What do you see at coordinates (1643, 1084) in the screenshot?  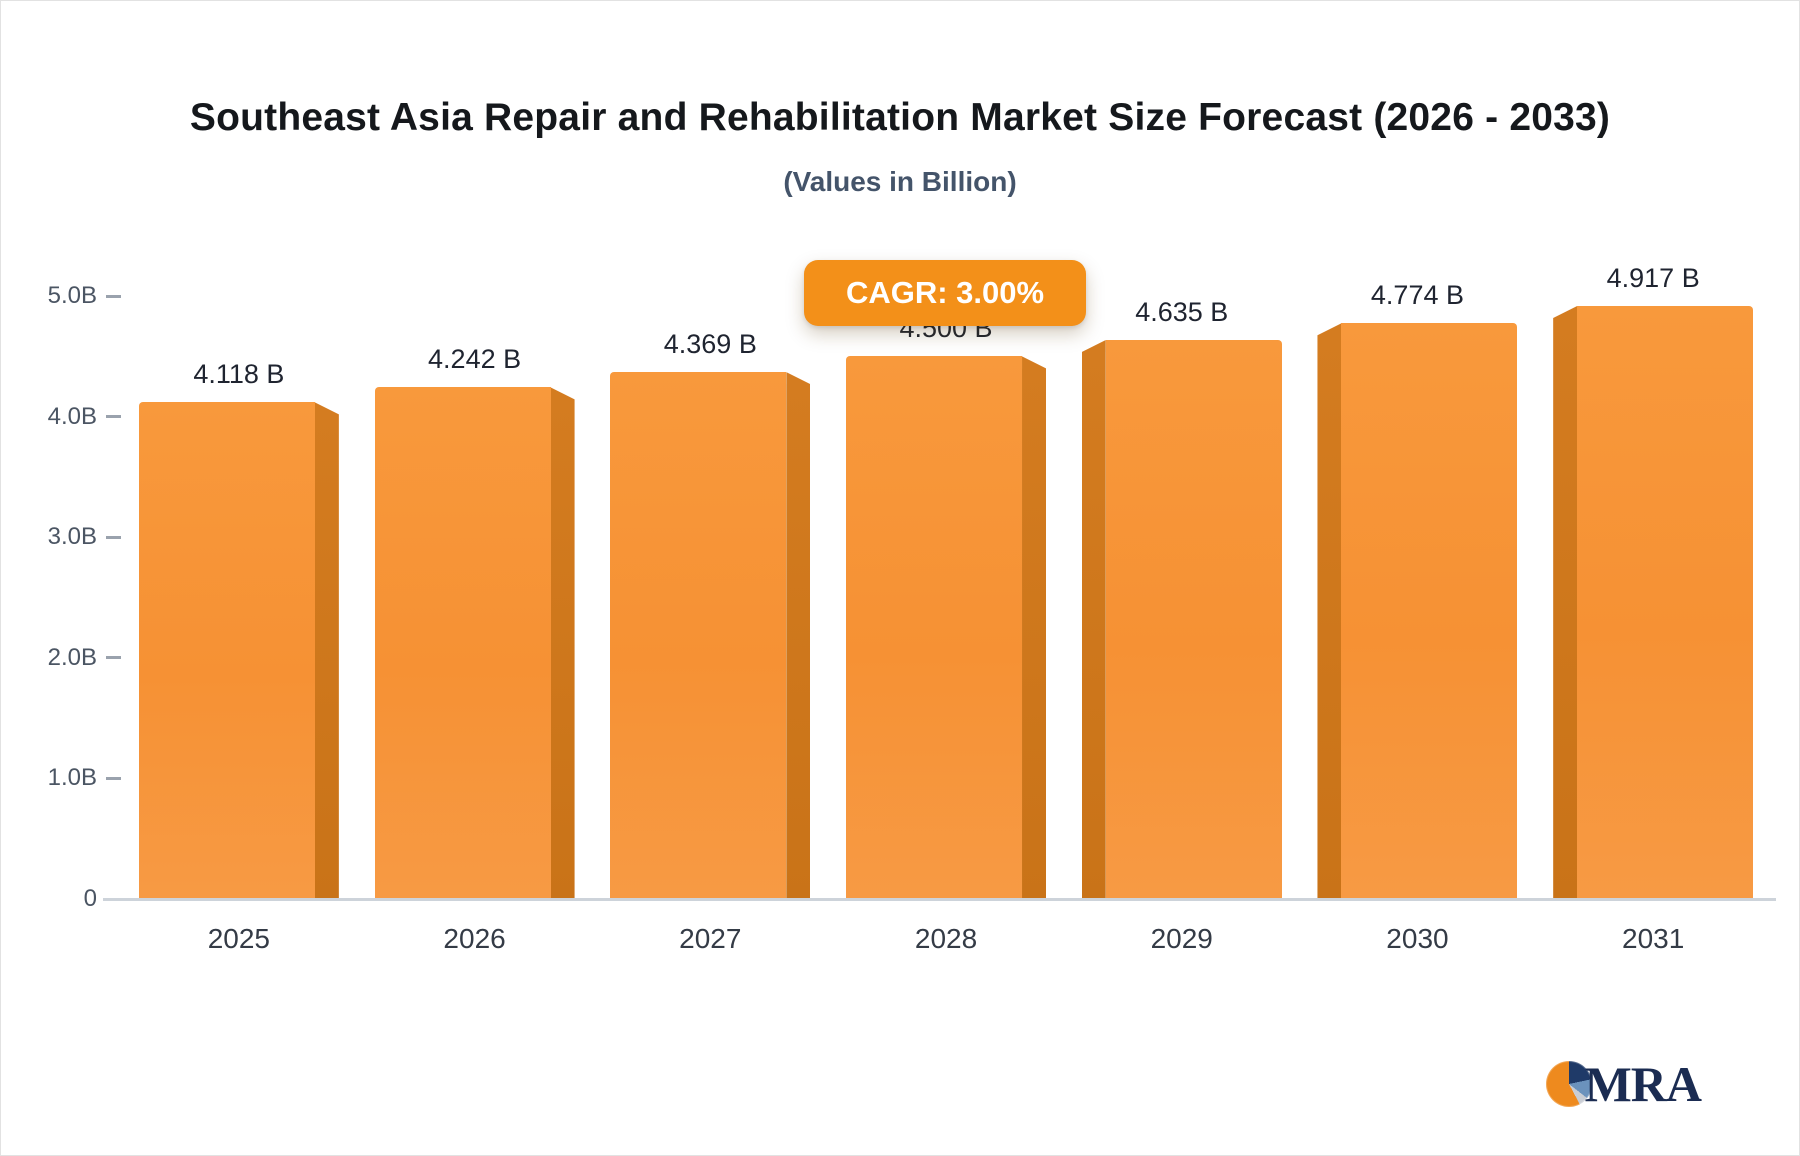 I see `mra-logo-text: MRA` at bounding box center [1643, 1084].